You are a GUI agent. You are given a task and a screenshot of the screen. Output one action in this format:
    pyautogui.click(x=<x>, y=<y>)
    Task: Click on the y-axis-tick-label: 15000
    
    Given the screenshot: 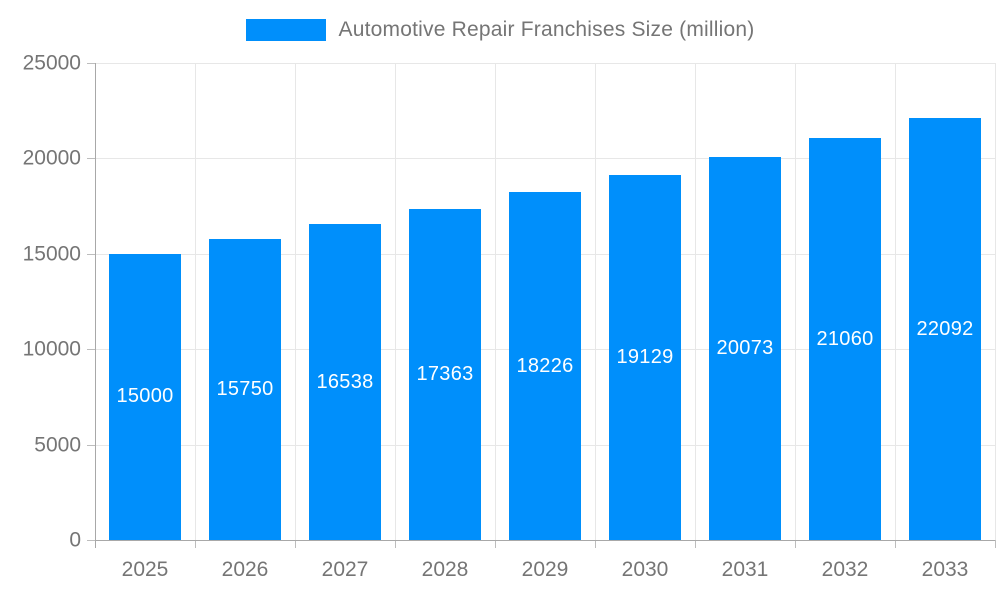 What is the action you would take?
    pyautogui.click(x=51, y=254)
    